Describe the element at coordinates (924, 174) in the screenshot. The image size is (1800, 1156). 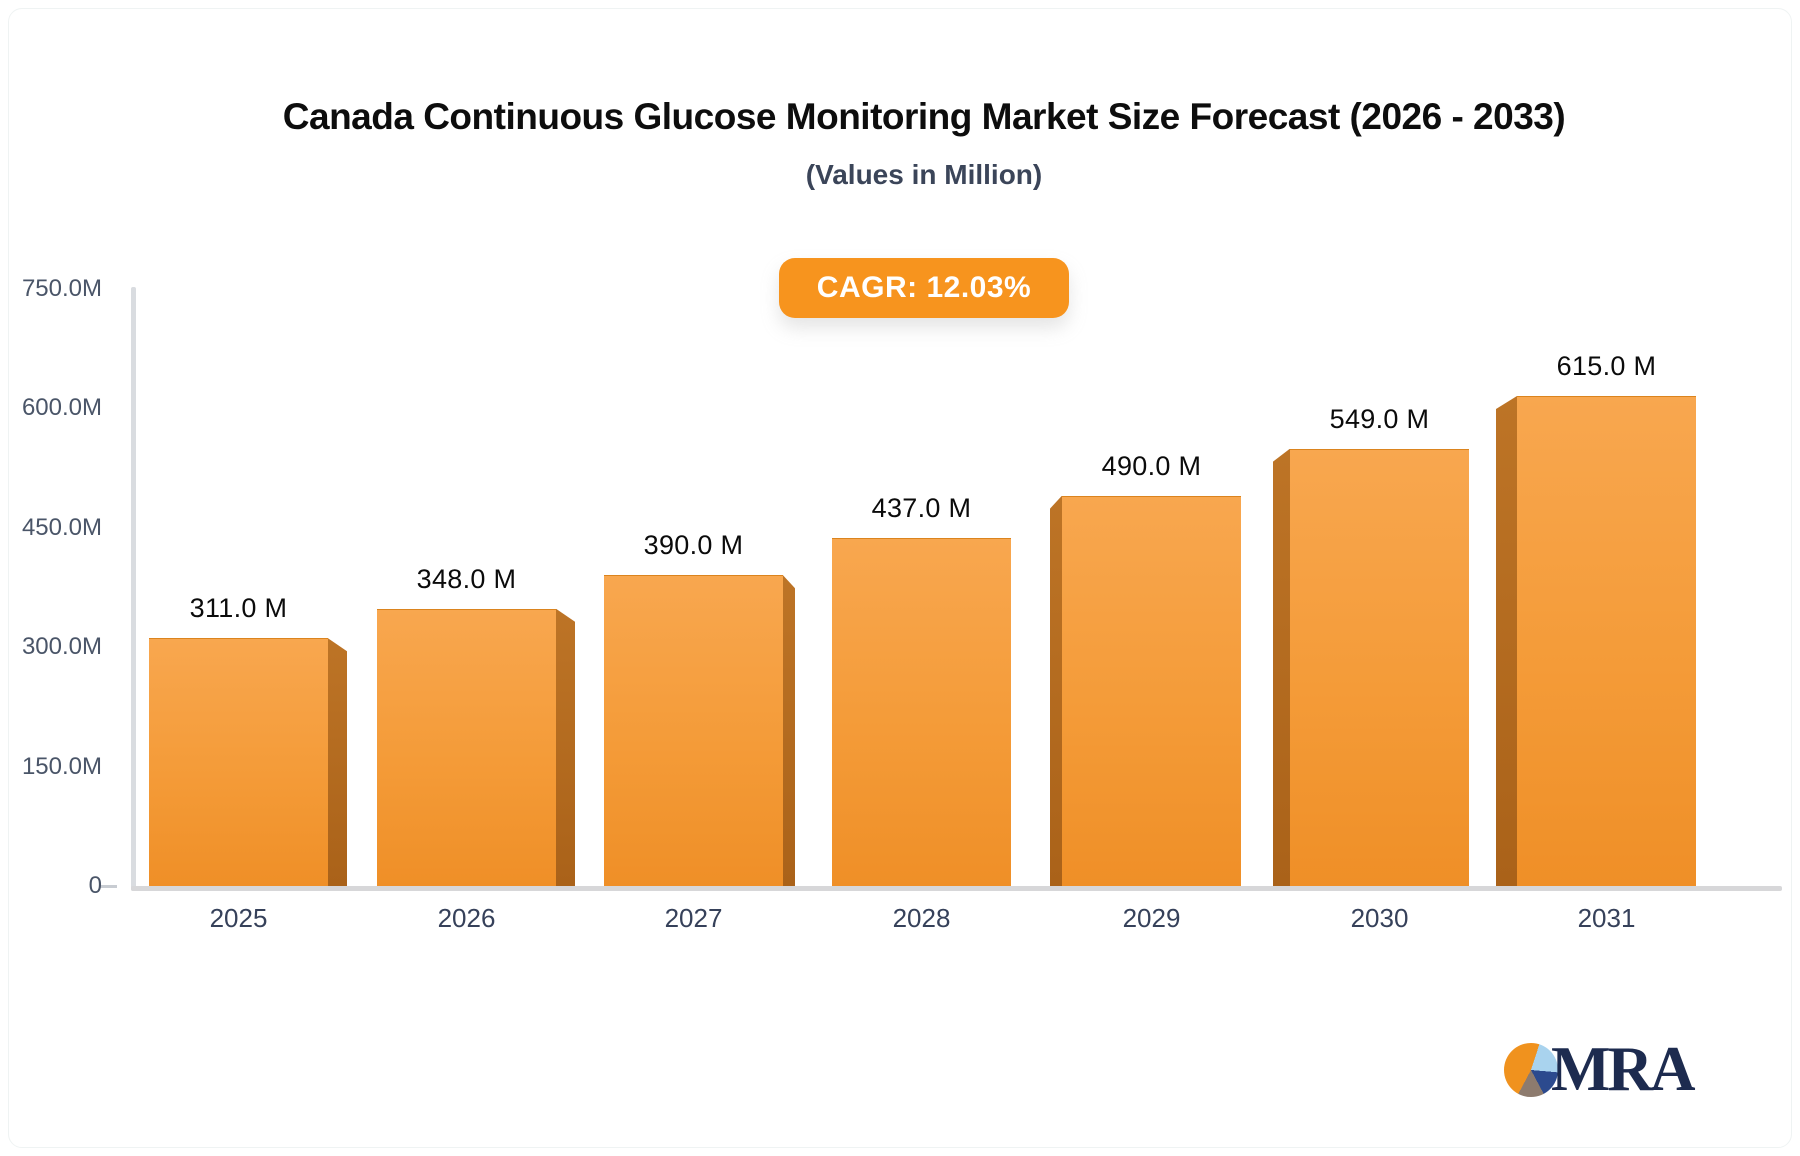
I see `chart-subtitle: (Values in Million)` at that location.